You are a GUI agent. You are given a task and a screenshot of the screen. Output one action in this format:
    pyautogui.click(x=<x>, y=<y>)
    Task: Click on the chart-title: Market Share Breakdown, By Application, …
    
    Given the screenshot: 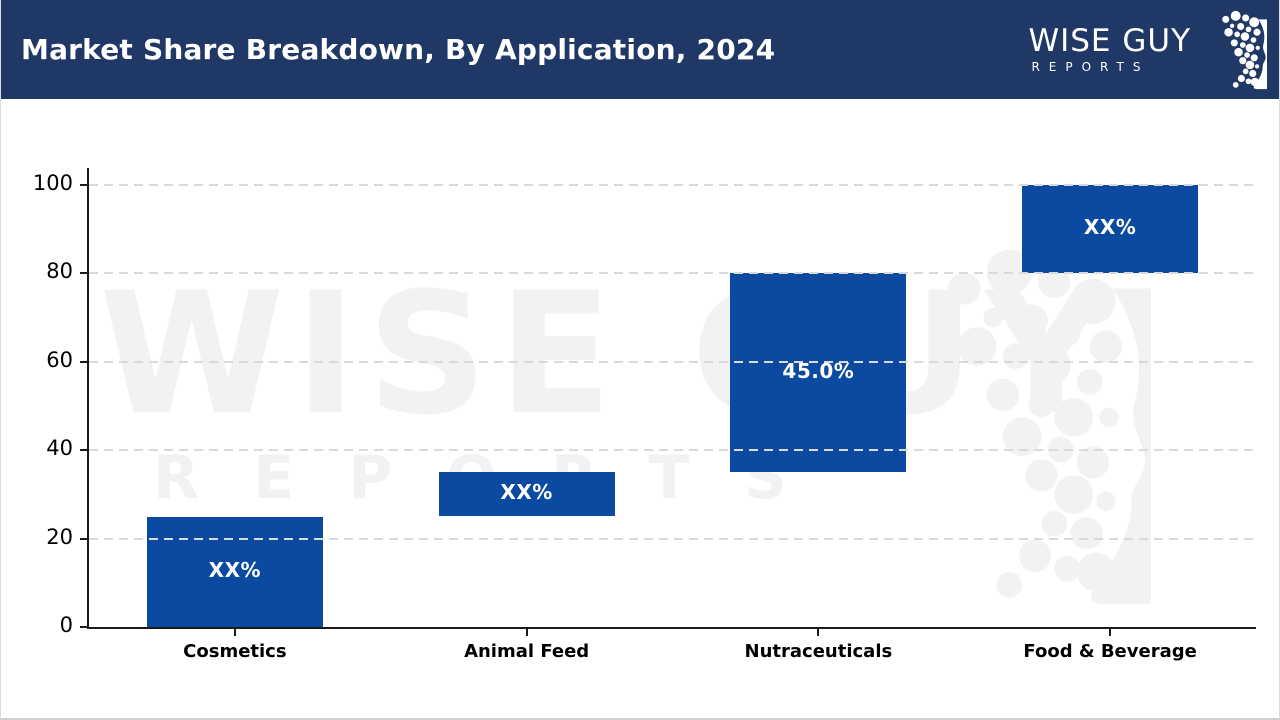 What is the action you would take?
    pyautogui.click(x=398, y=49)
    